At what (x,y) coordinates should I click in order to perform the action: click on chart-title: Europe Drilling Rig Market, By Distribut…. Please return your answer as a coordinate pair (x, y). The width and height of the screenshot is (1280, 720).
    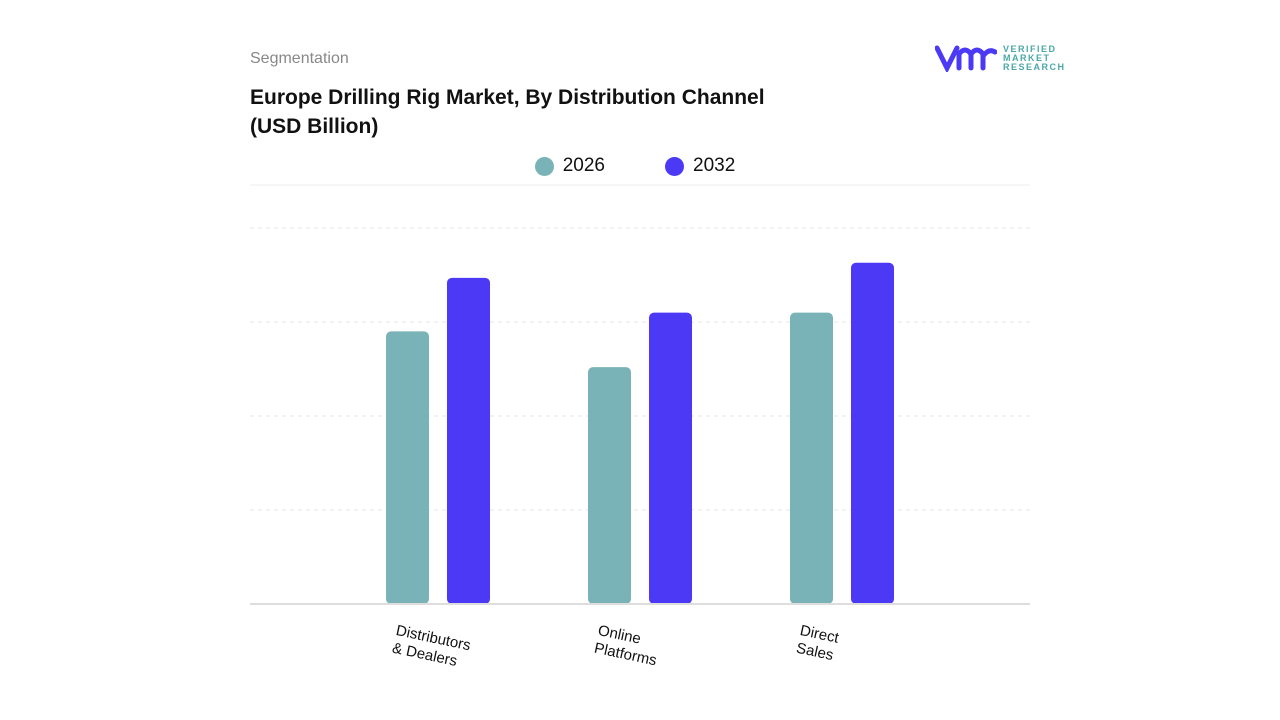
    Looking at the image, I should click on (507, 112).